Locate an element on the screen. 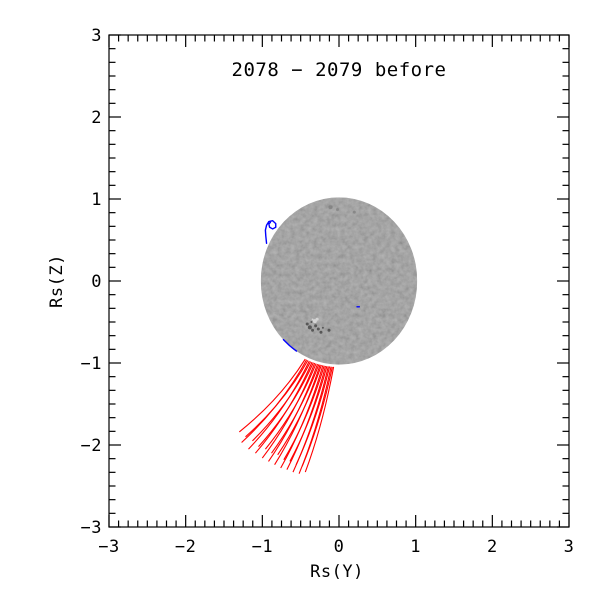  contour-closed-loop-north-west-limb is located at coordinates (270, 232).